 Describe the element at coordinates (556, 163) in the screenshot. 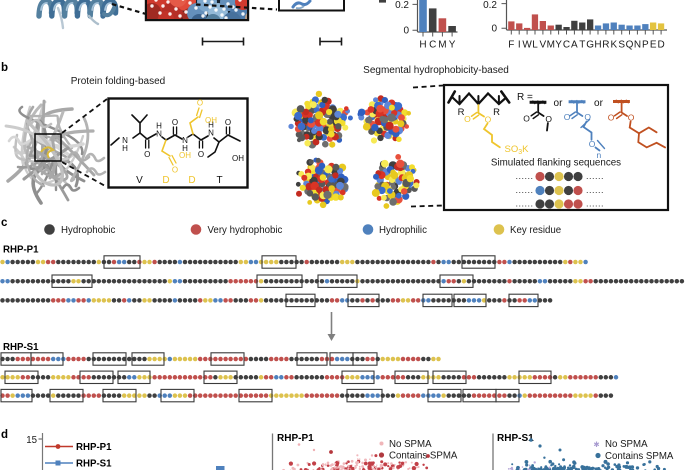

I see `svg-text: Simulated flanking sequences` at that location.